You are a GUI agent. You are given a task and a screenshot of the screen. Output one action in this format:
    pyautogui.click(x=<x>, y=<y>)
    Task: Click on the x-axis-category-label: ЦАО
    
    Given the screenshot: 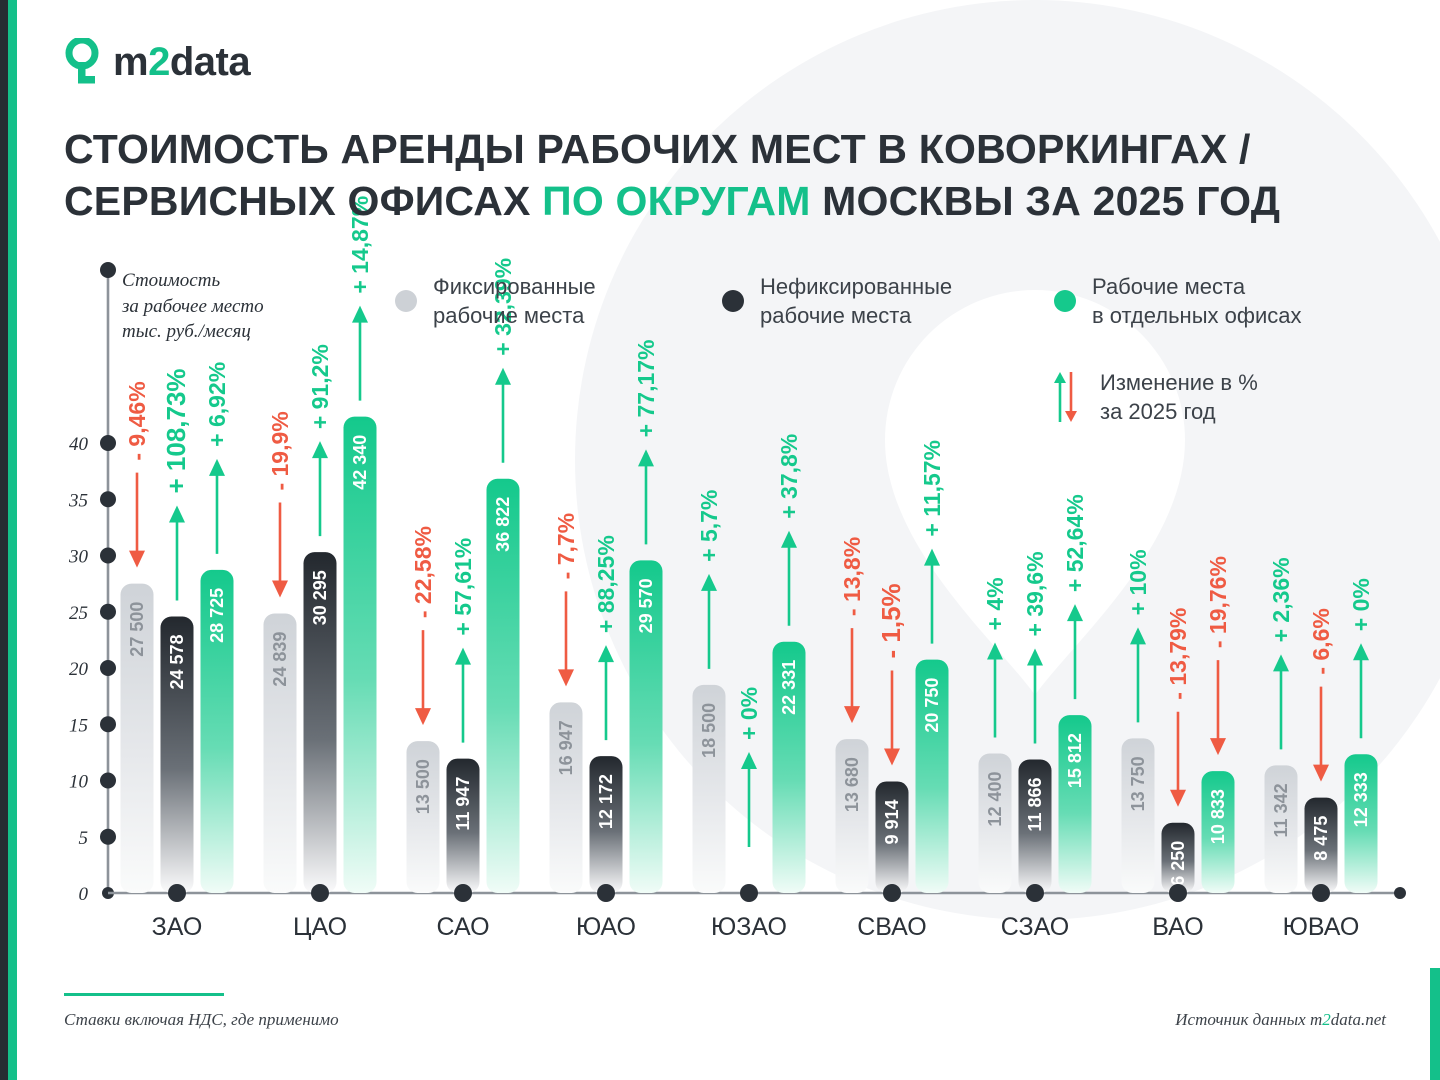 What is the action you would take?
    pyautogui.click(x=320, y=927)
    